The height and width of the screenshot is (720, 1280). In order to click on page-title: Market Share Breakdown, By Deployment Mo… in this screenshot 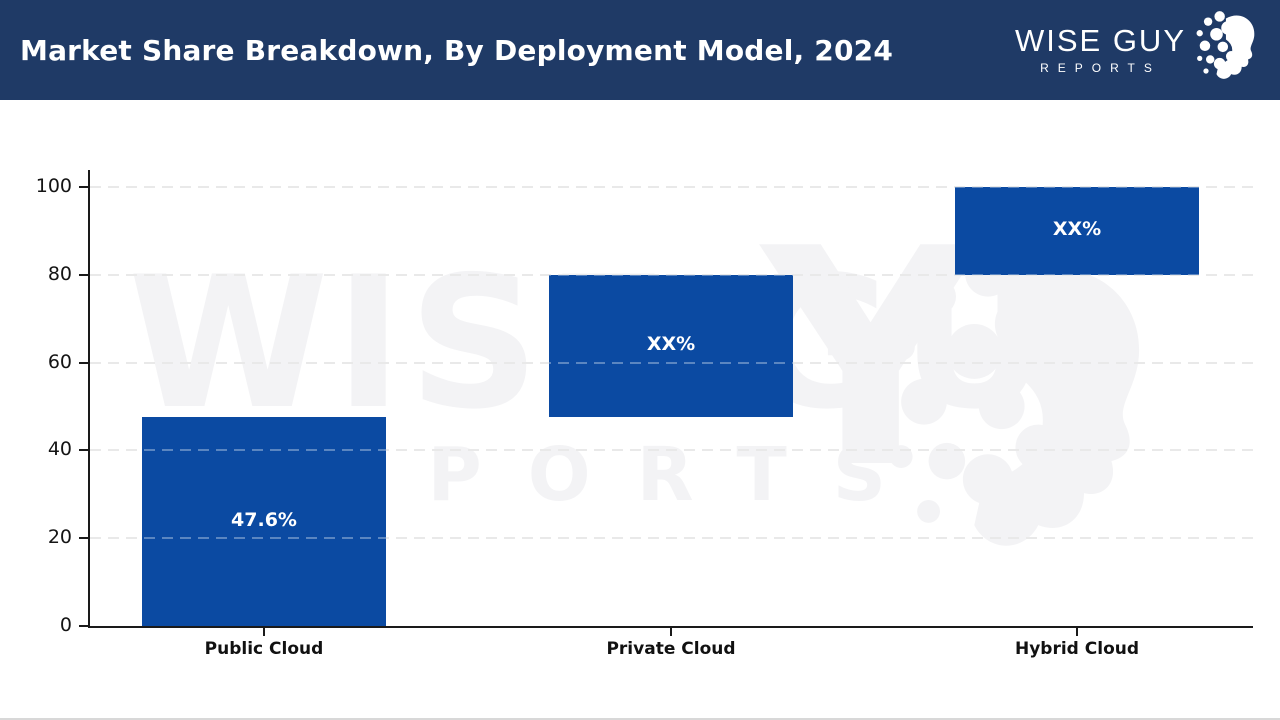, I will do `click(457, 50)`.